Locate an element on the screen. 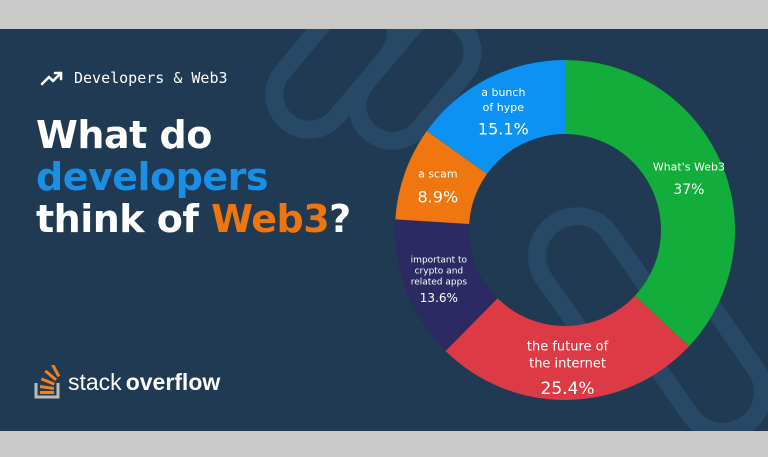 The image size is (768, 457). stackoverflow-logo-icon is located at coordinates (47, 382).